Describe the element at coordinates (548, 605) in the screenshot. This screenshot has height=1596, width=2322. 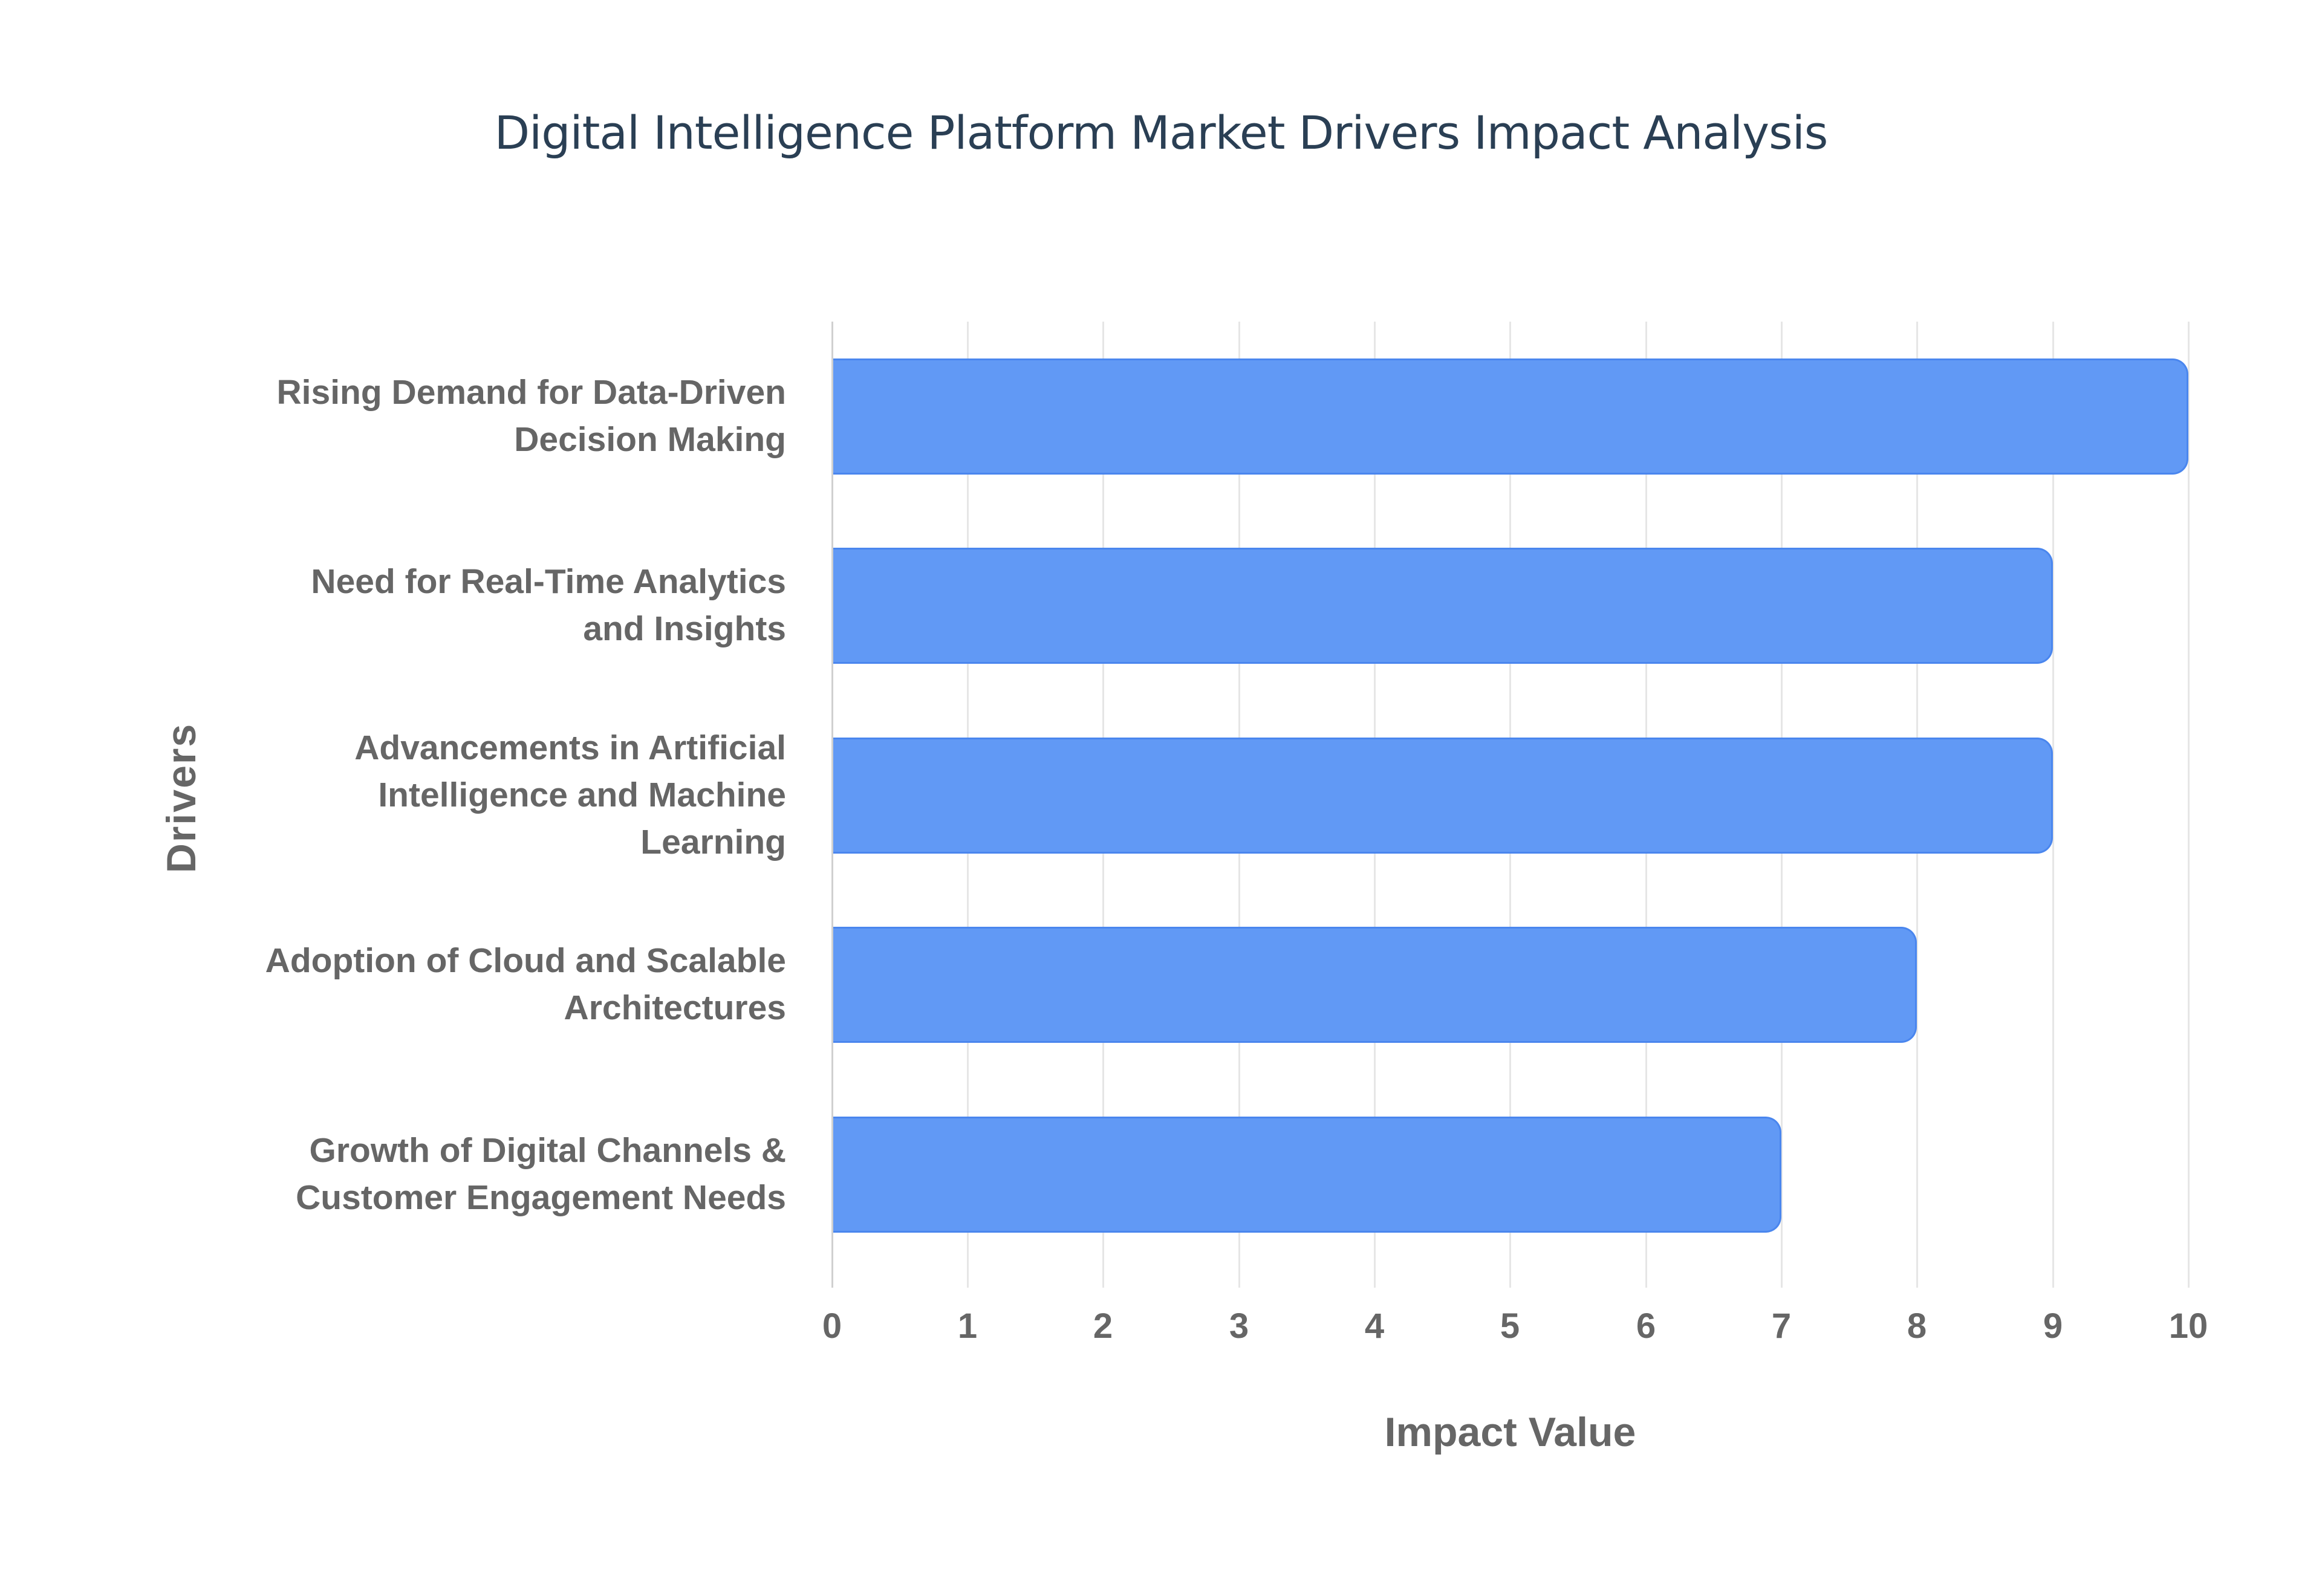
I see `category-label: Need for Real-Time Analytics and Insights` at that location.